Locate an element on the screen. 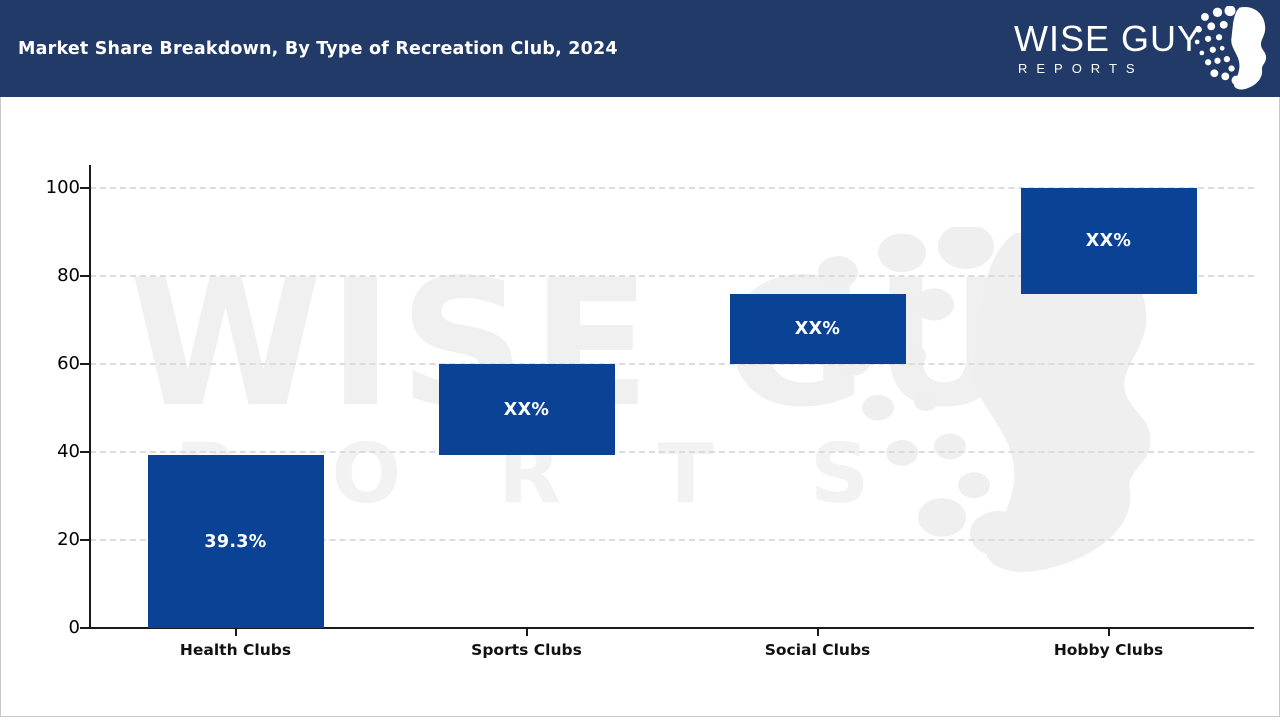 This screenshot has height=720, width=1280. watermark-head-icon is located at coordinates (970, 399).